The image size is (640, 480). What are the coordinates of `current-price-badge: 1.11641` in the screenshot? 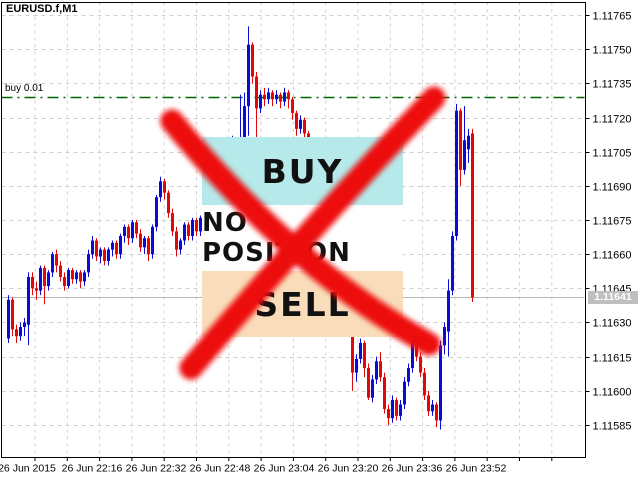 It's located at (613, 297).